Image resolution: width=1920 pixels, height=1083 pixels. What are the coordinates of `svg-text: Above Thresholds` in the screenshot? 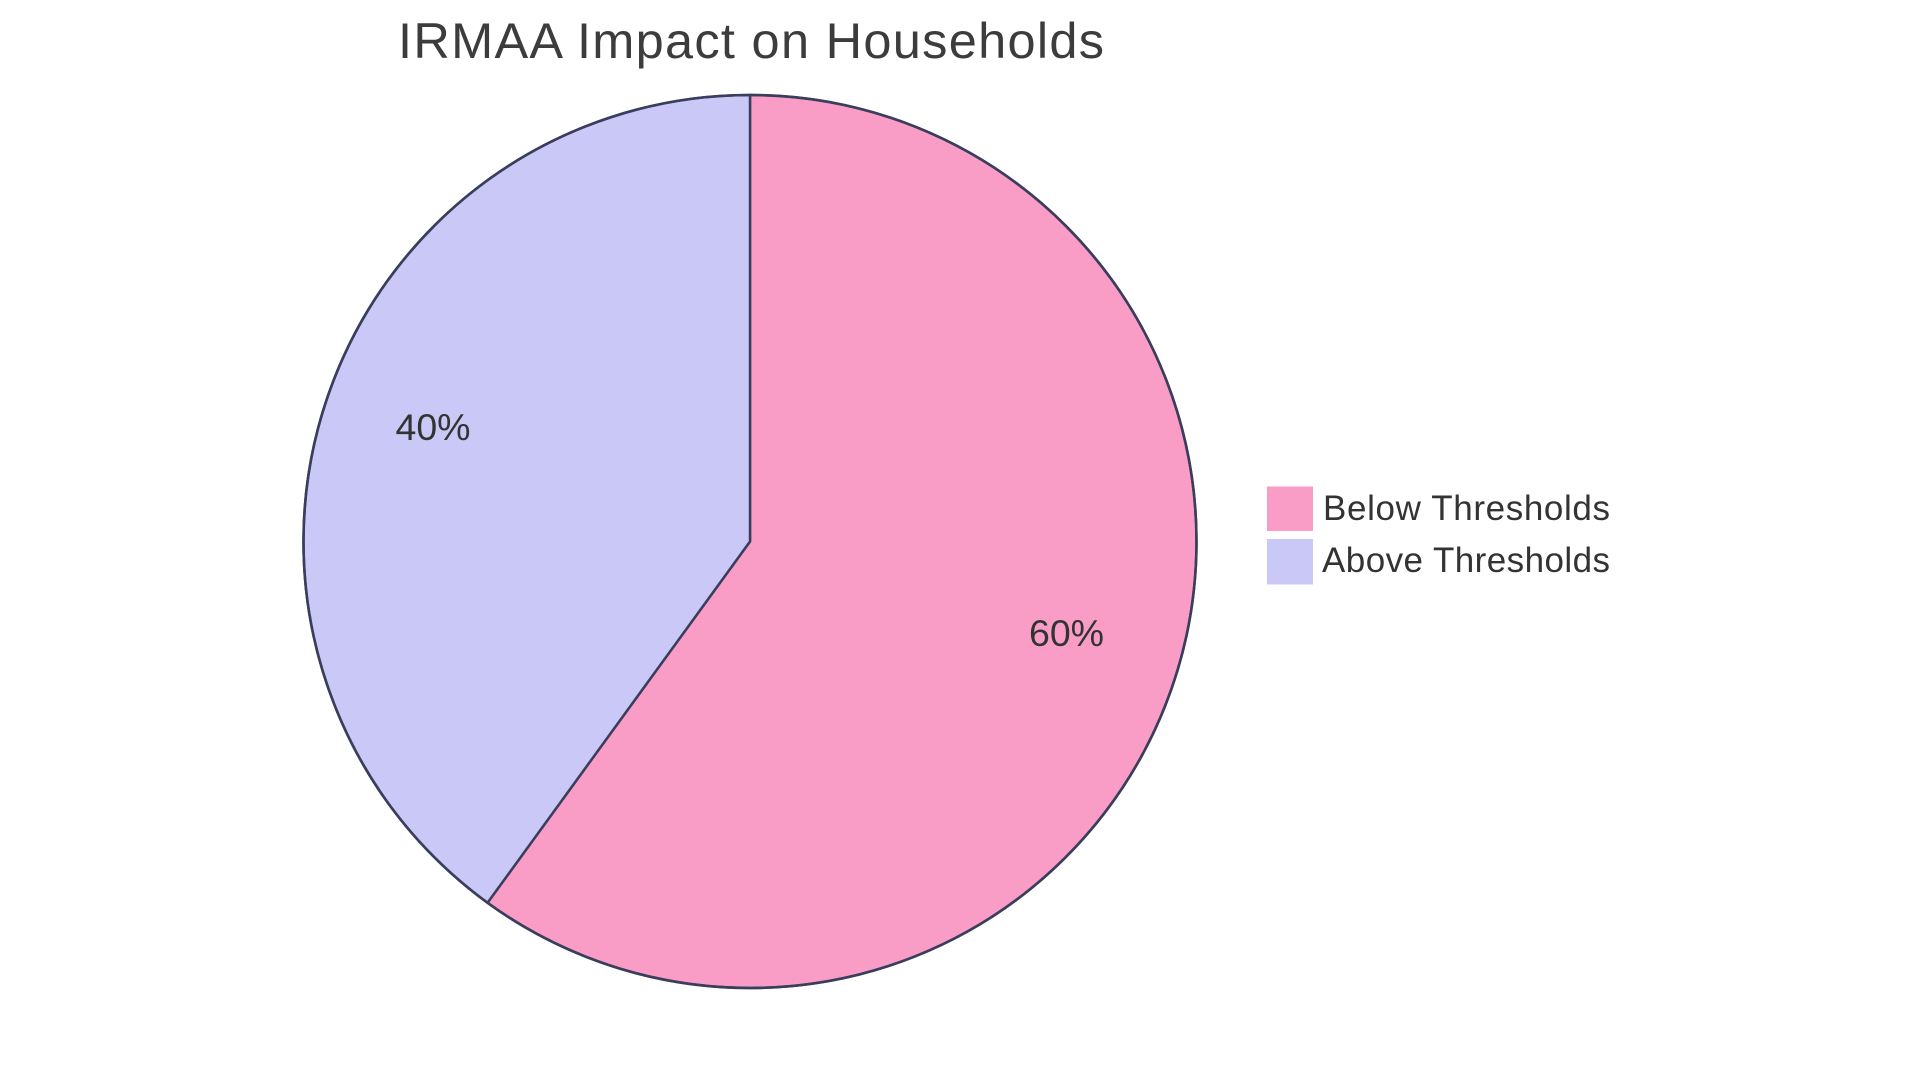 It's located at (1466, 560).